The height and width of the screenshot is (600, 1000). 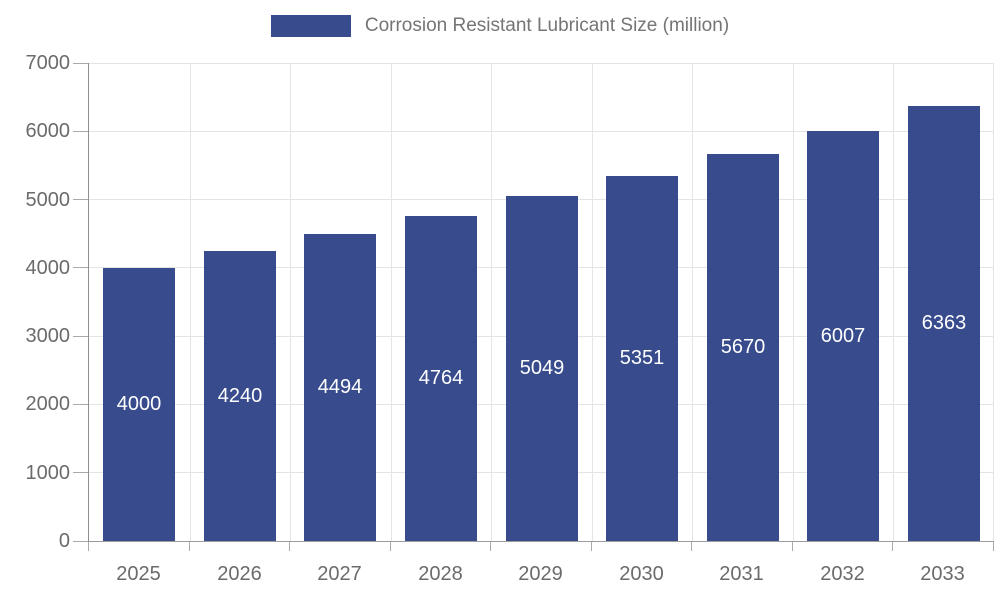 I want to click on bar: 5670, so click(x=743, y=347).